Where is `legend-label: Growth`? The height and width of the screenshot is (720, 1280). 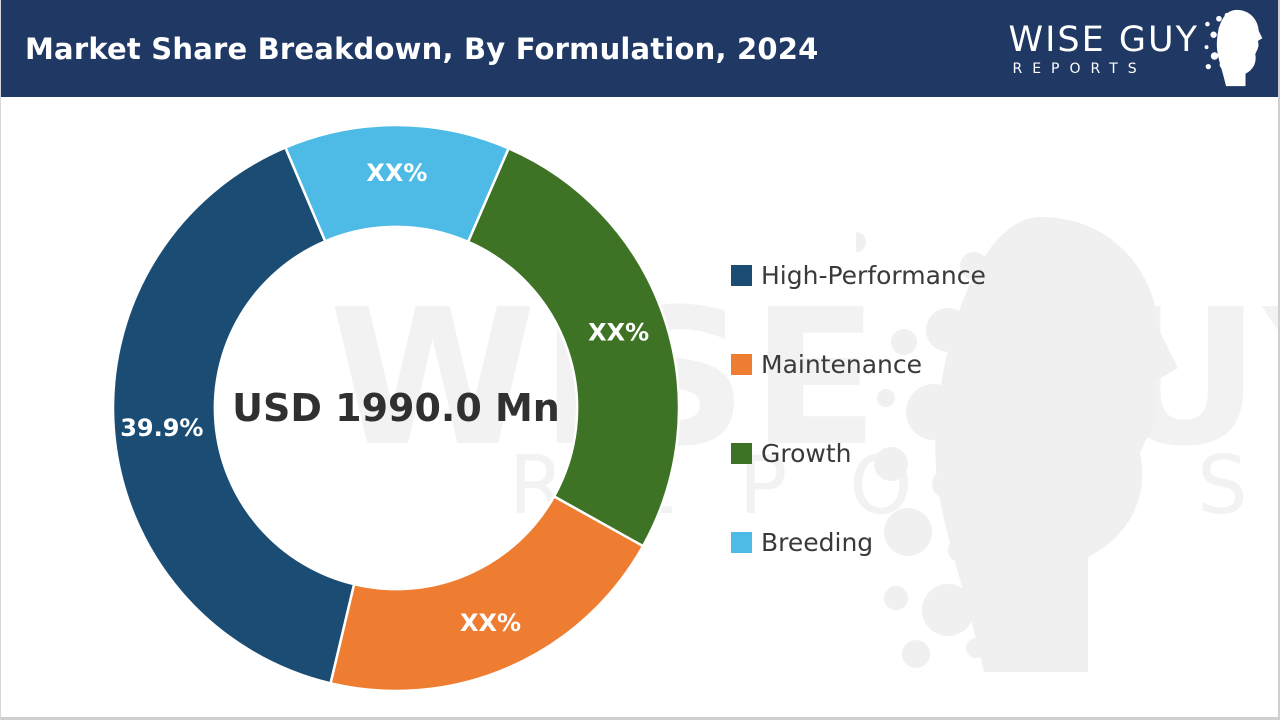
legend-label: Growth is located at coordinates (806, 453).